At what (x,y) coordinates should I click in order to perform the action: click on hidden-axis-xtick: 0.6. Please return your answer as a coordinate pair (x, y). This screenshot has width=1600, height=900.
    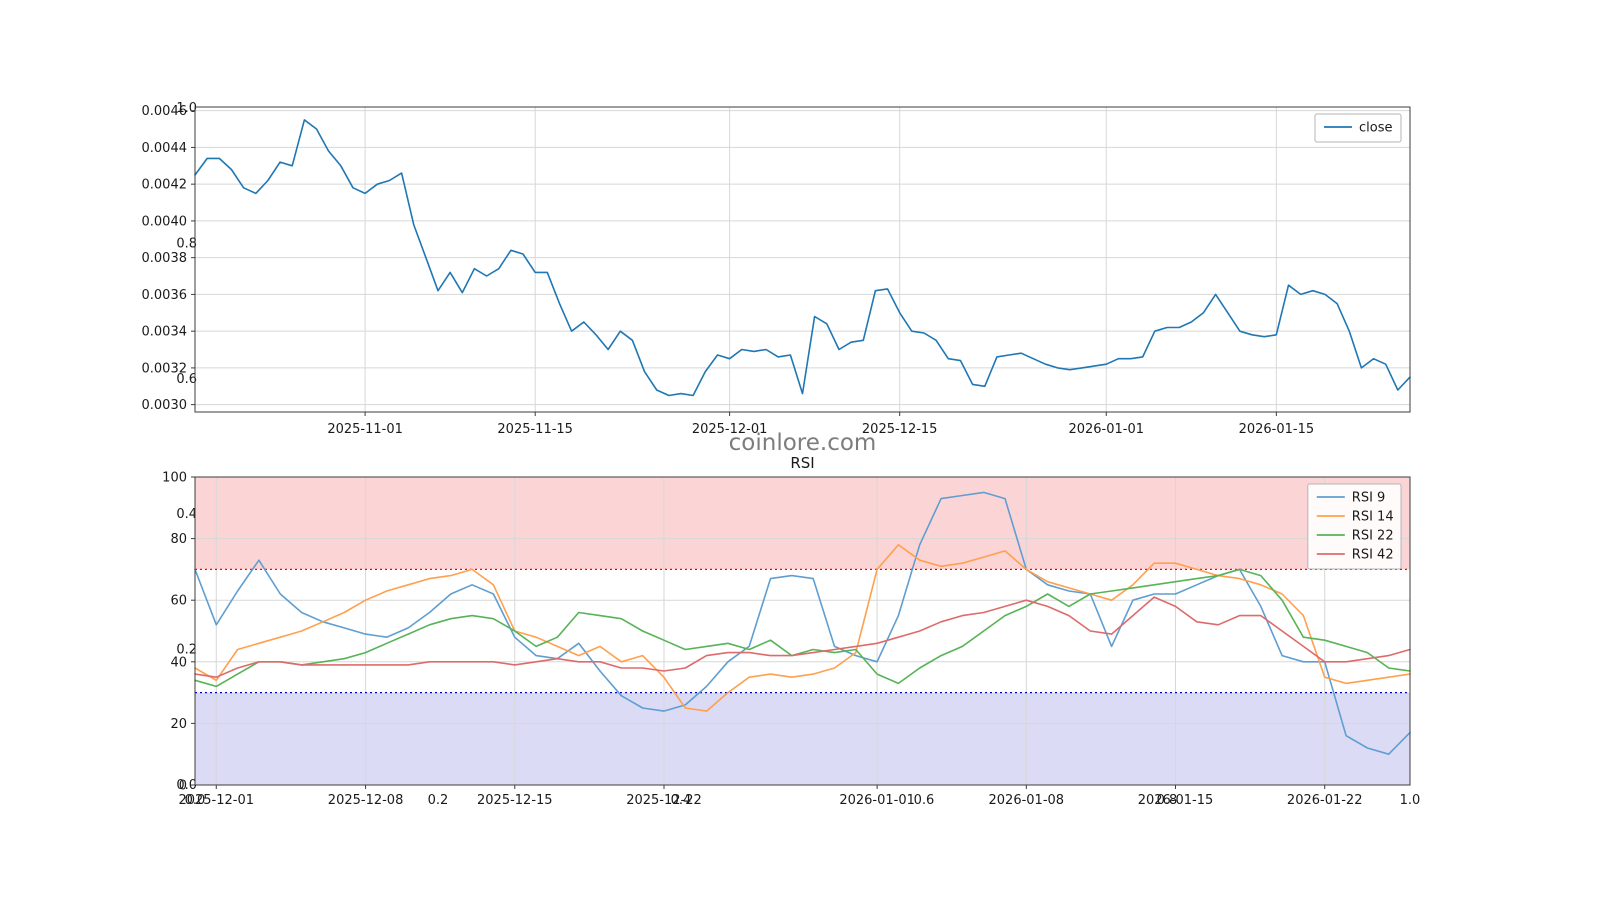
    Looking at the image, I should click on (924, 800).